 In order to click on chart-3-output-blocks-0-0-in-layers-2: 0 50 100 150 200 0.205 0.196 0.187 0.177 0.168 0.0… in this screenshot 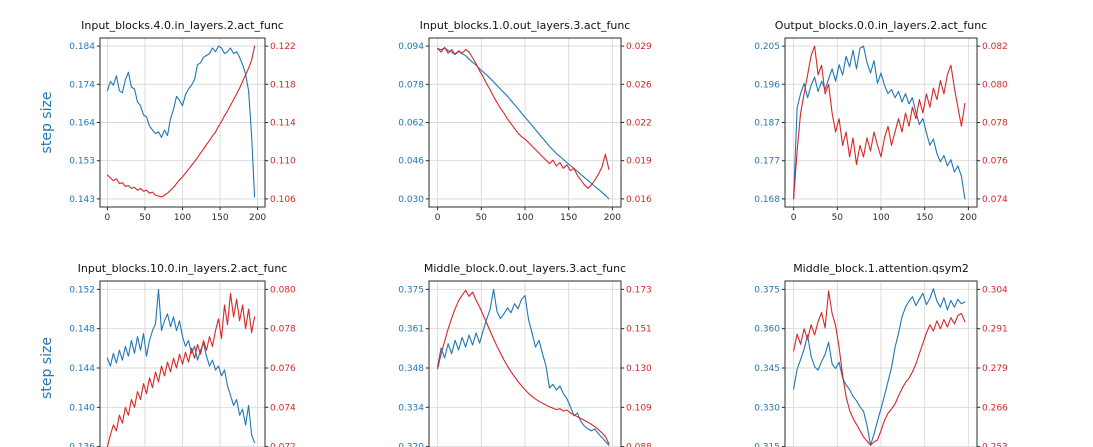, I will do `click(879, 121)`.